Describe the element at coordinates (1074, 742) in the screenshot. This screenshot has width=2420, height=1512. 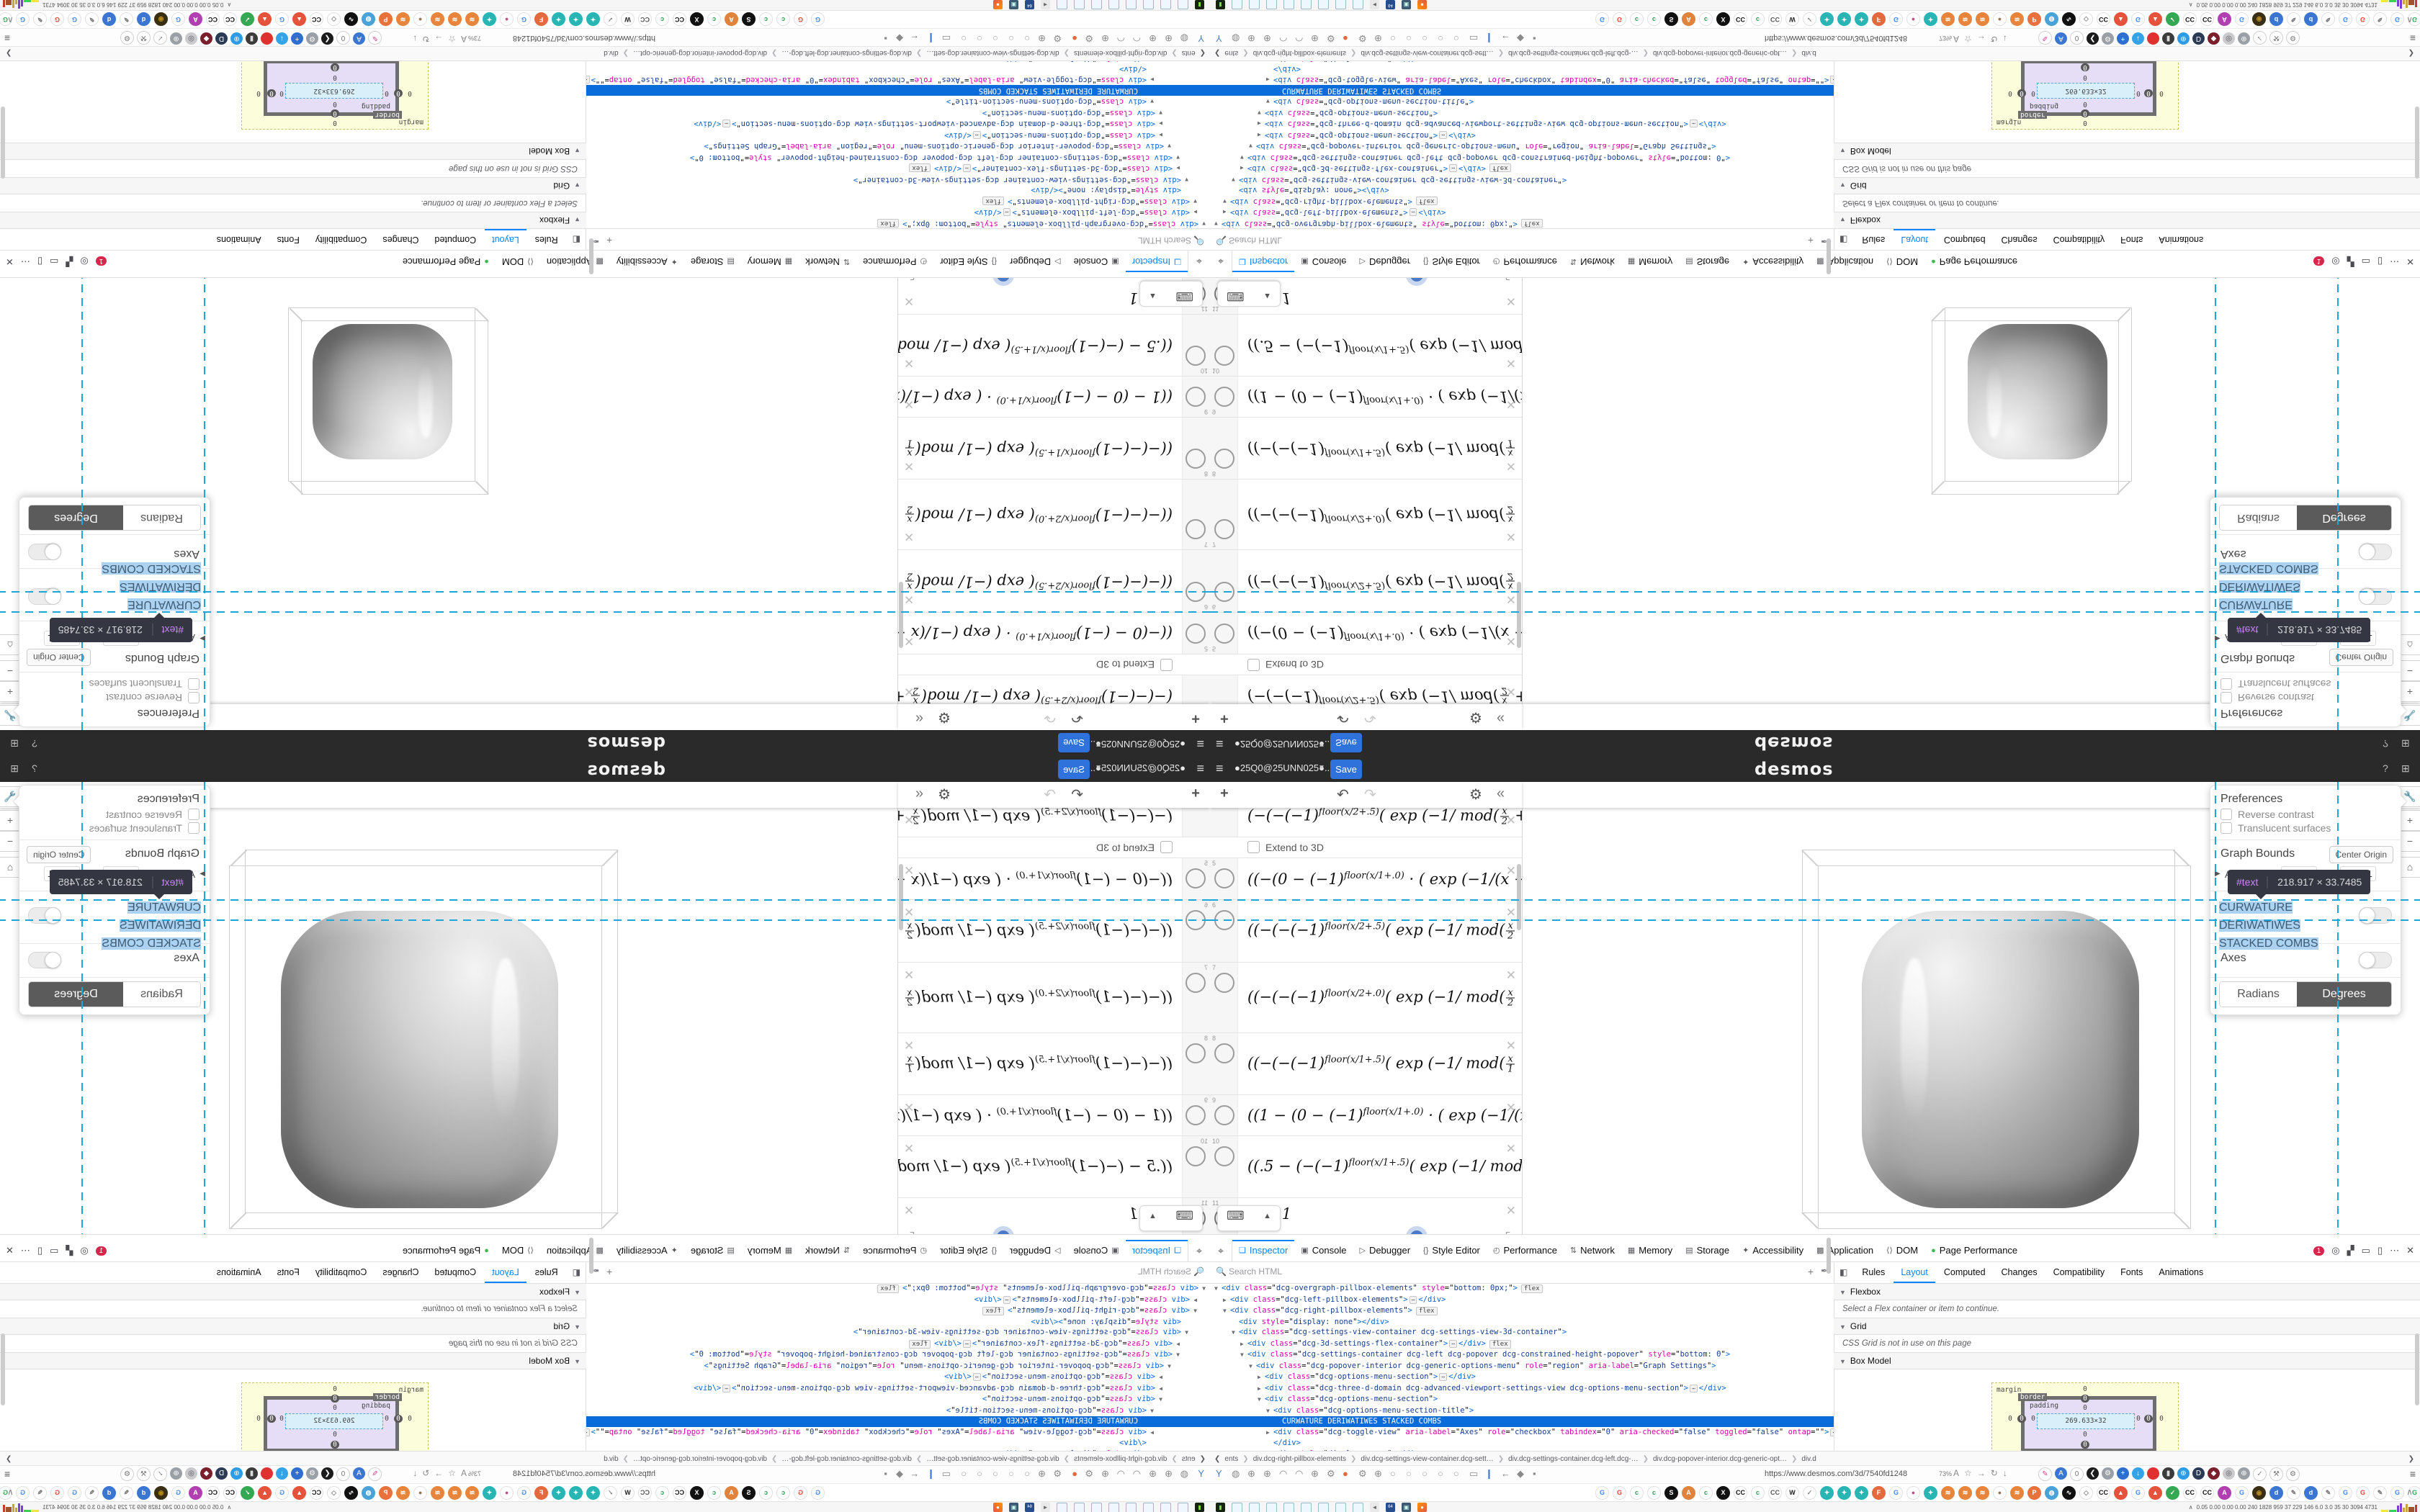
I see `save-button: Save` at that location.